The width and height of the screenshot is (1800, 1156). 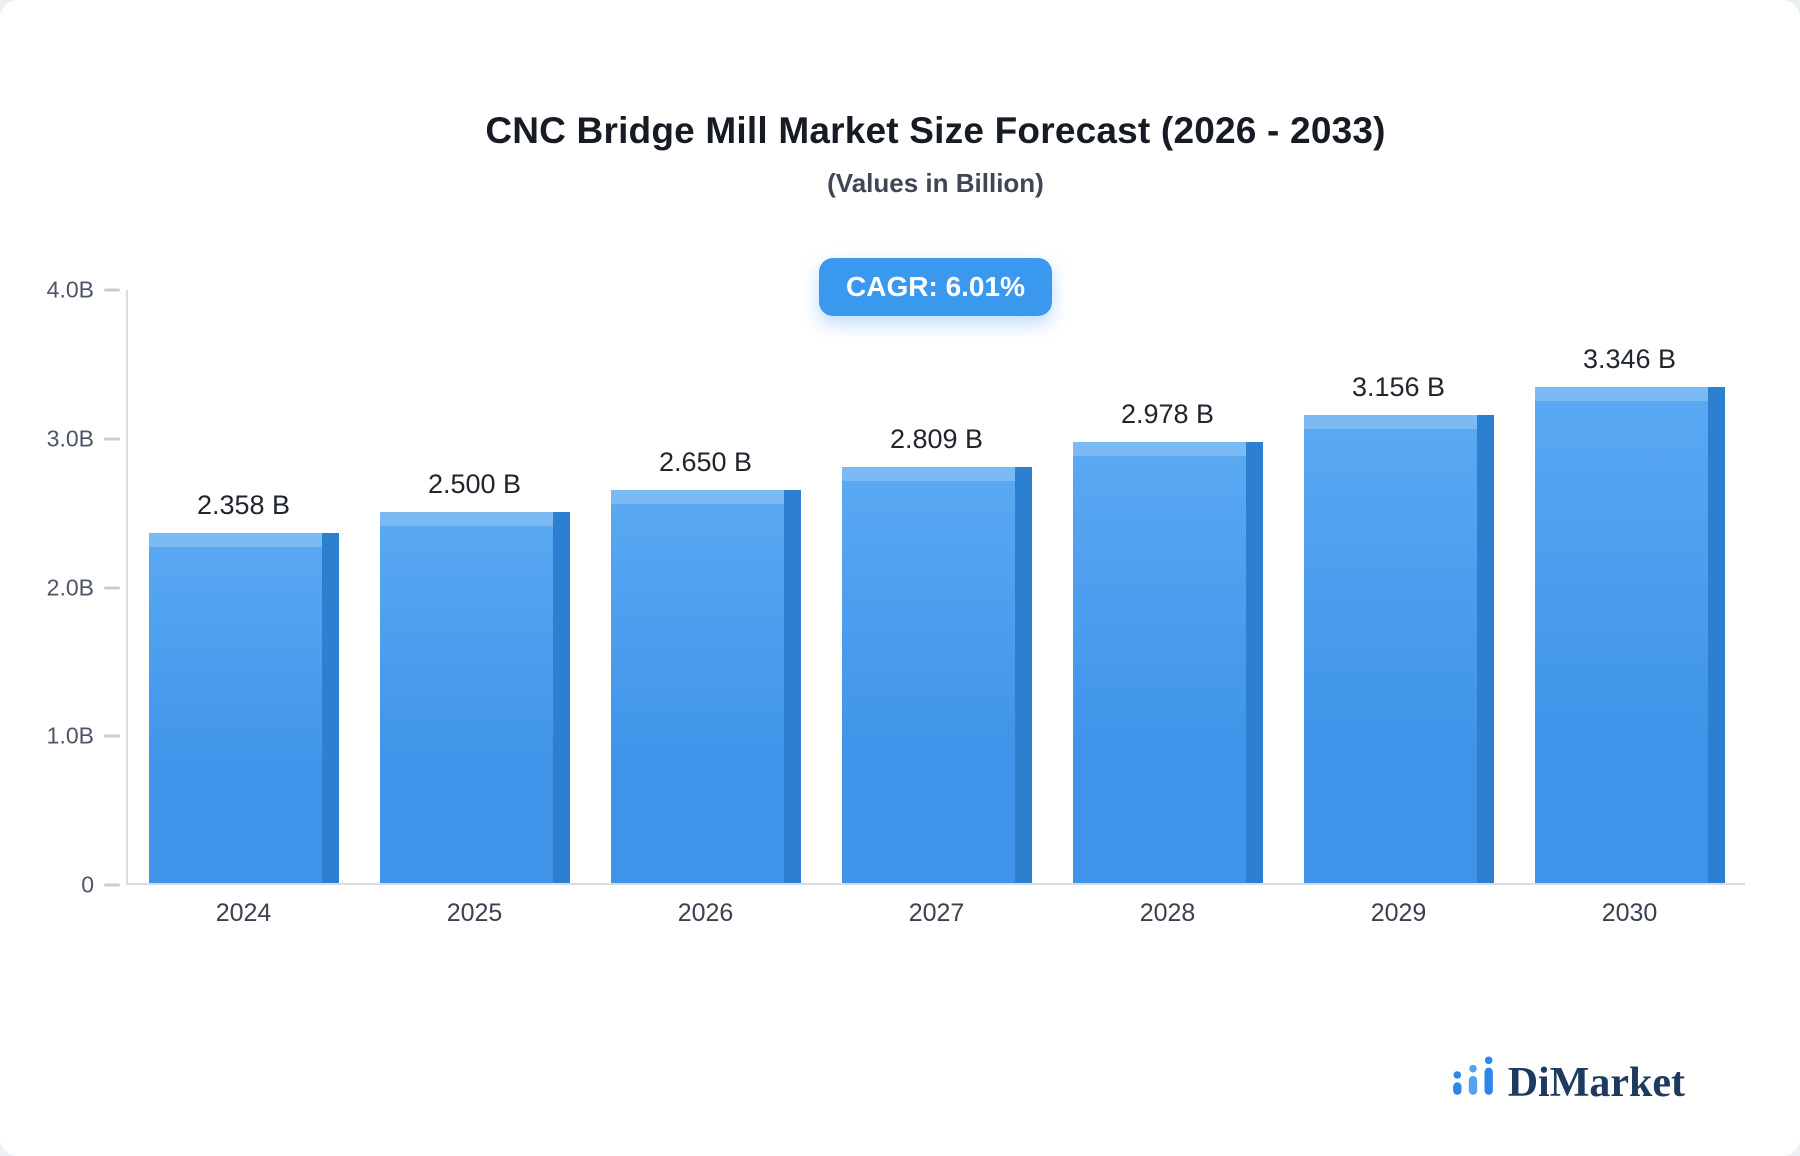 I want to click on cagr-badge: CAGR: 6.01%, so click(x=935, y=287).